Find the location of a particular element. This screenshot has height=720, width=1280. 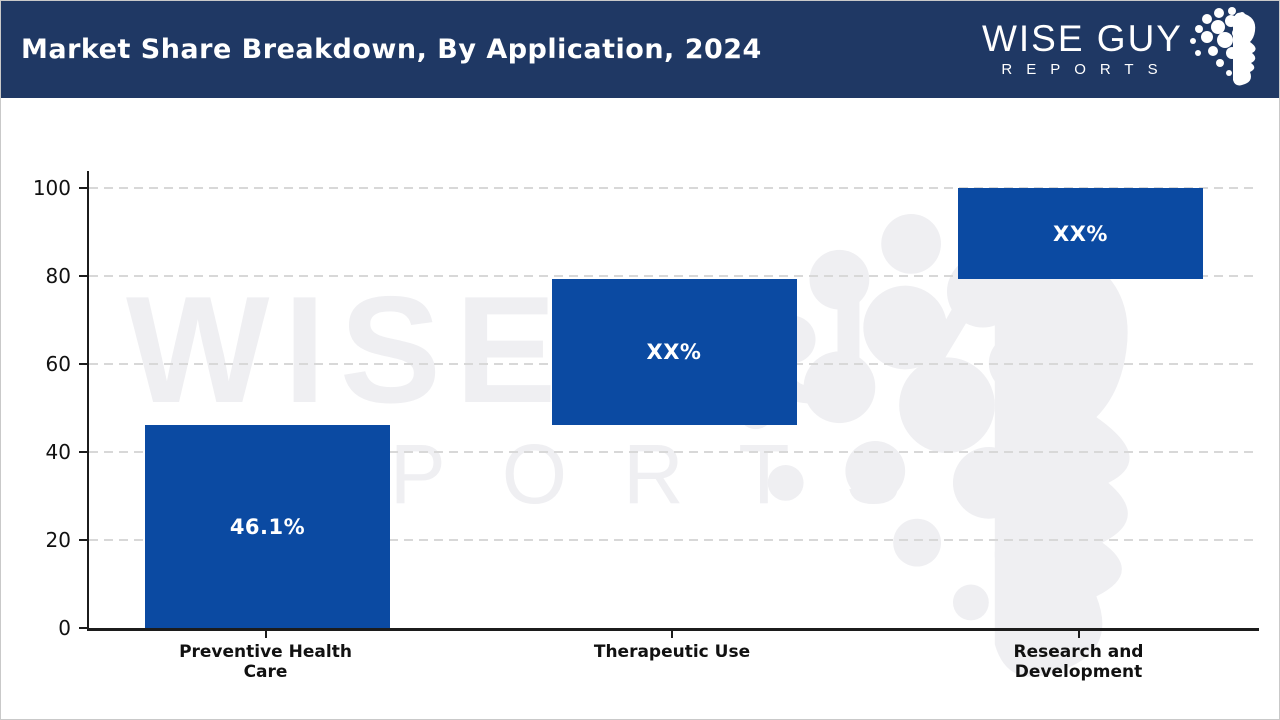

category-label: Preventive Health Care is located at coordinates (265, 662).